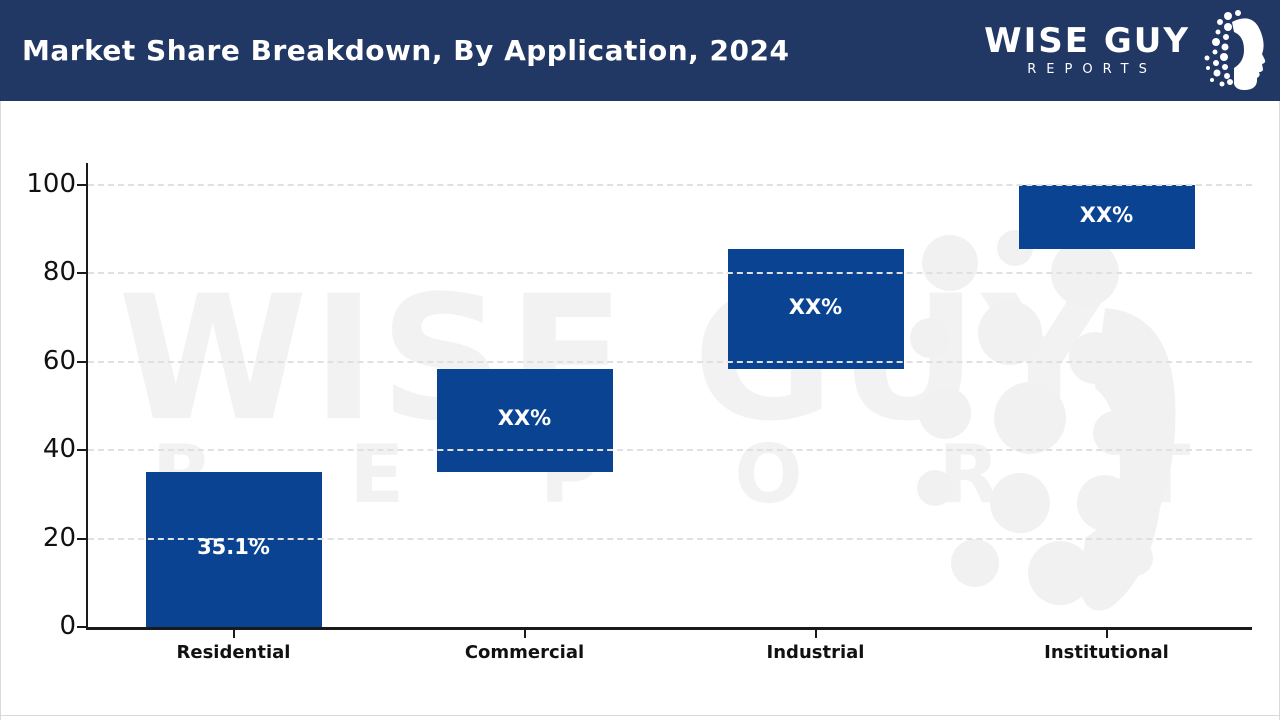 The width and height of the screenshot is (1280, 720). Describe the element at coordinates (59, 537) in the screenshot. I see `y-tick-label: 20` at that location.